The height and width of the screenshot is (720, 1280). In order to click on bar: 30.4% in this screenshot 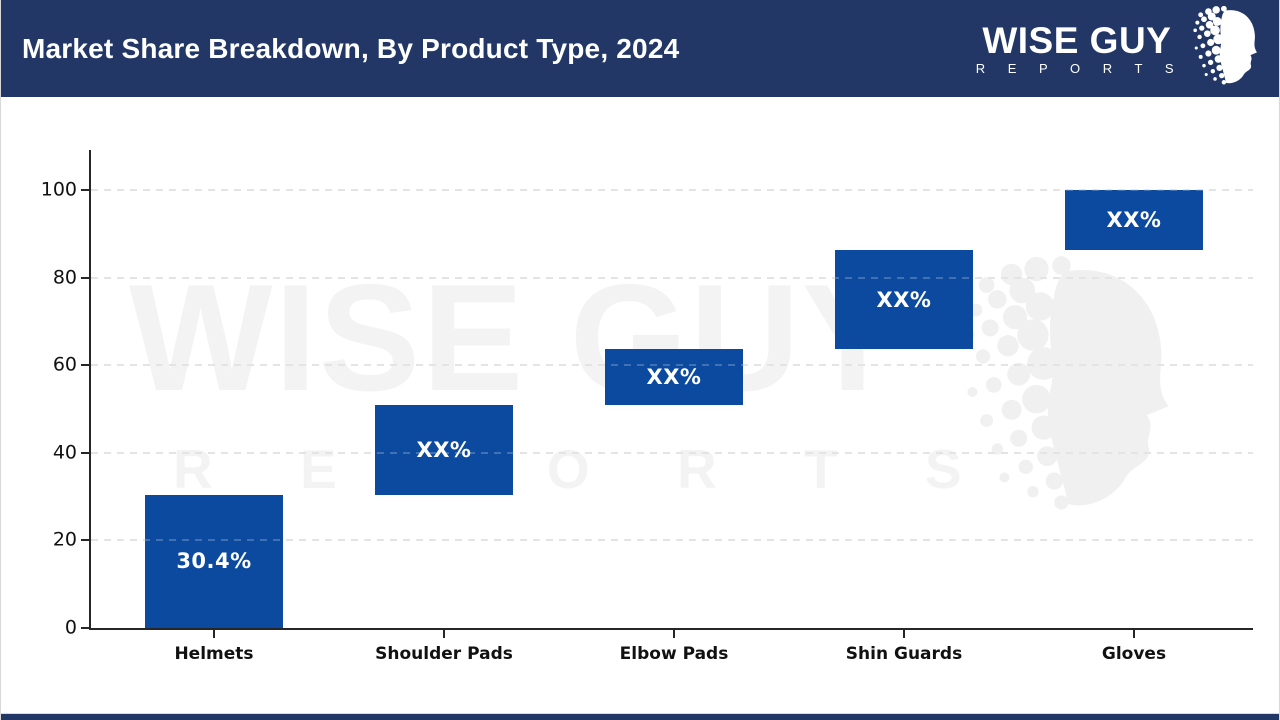, I will do `click(214, 561)`.